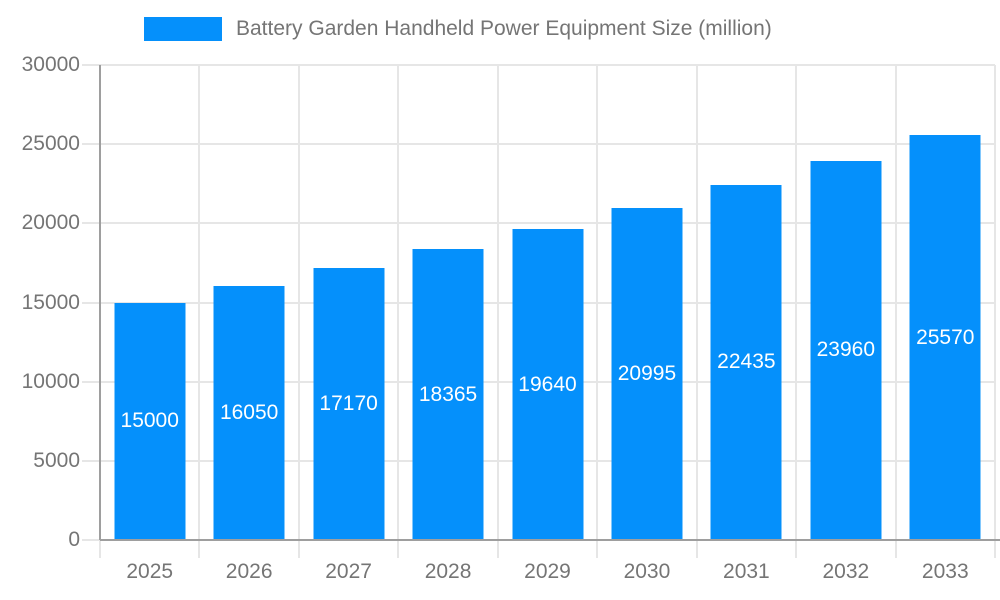  What do you see at coordinates (746, 571) in the screenshot?
I see `x-tick-label-2031: 2031` at bounding box center [746, 571].